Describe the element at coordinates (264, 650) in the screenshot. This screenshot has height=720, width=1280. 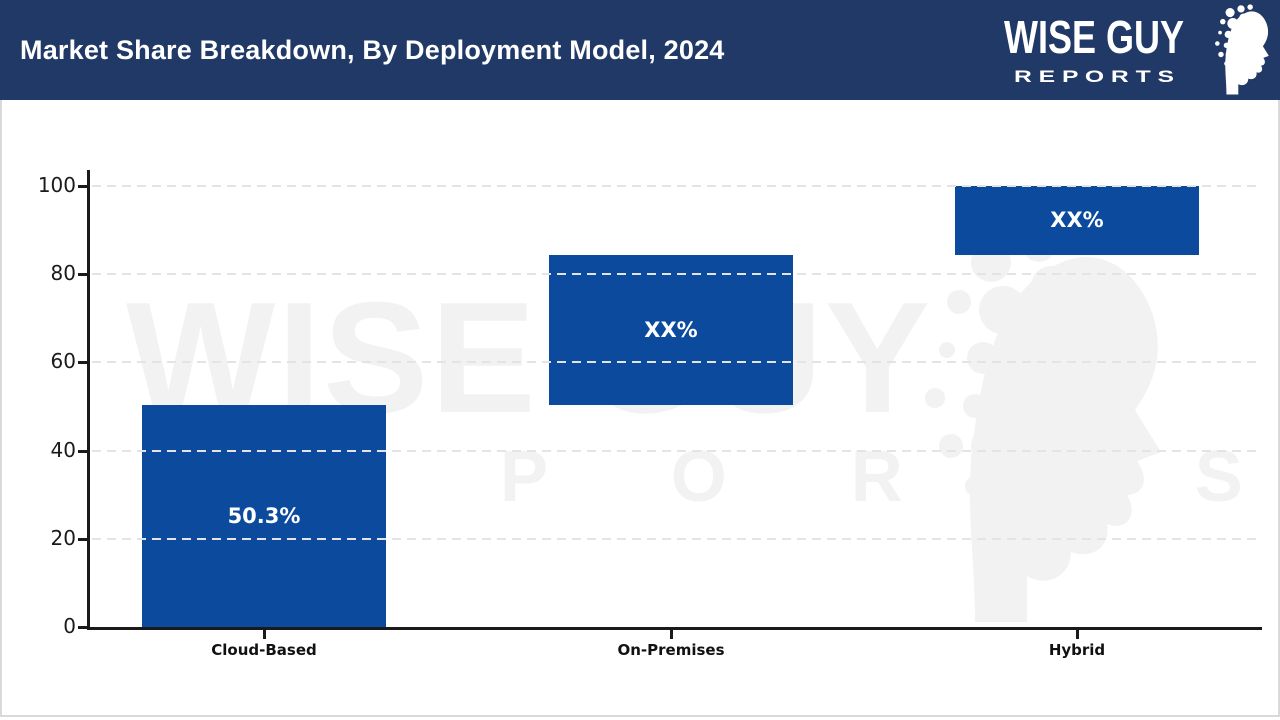
I see `x-category-label: Cloud-Based` at that location.